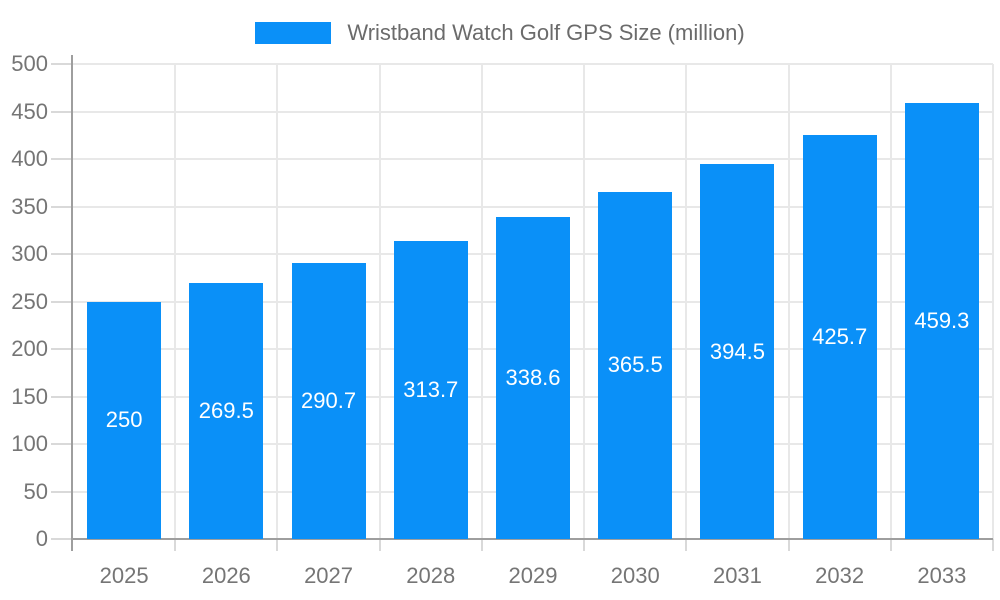 The width and height of the screenshot is (1000, 600). Describe the element at coordinates (41, 538) in the screenshot. I see `y-axis-tick-label: 0` at that location.